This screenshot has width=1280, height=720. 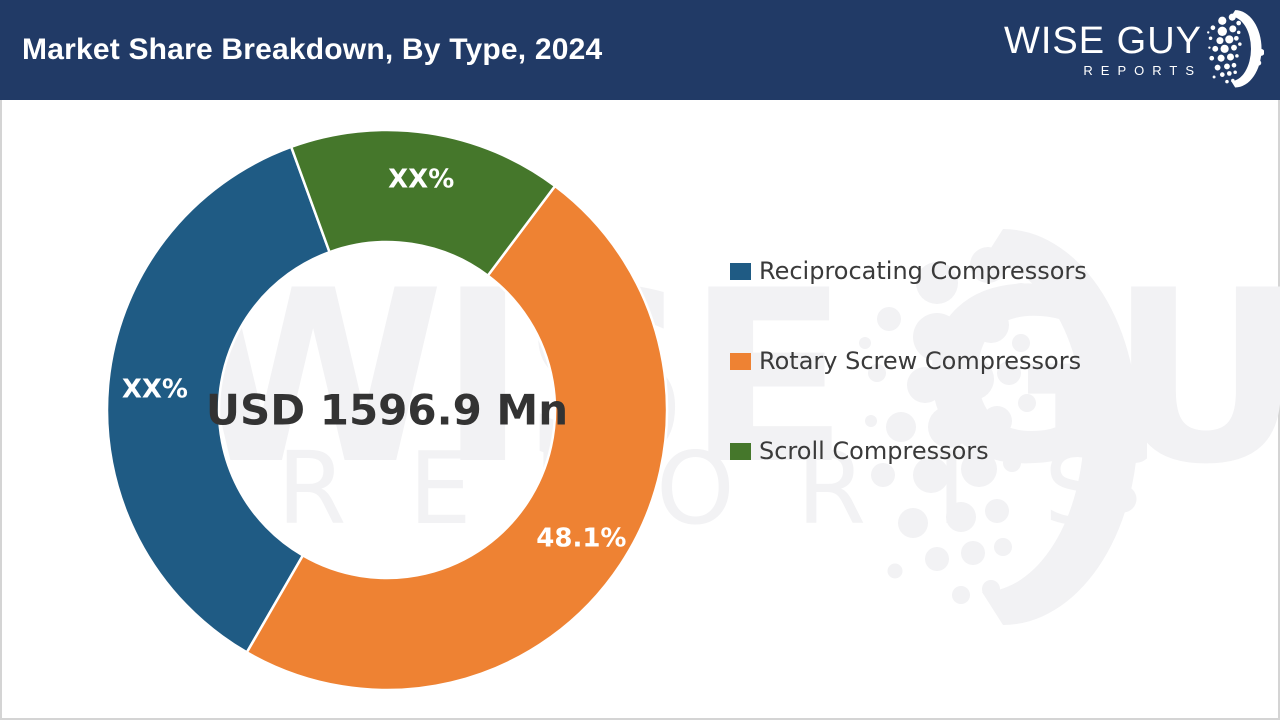 What do you see at coordinates (923, 271) in the screenshot?
I see `legend-label: Reciprocating Compressors` at bounding box center [923, 271].